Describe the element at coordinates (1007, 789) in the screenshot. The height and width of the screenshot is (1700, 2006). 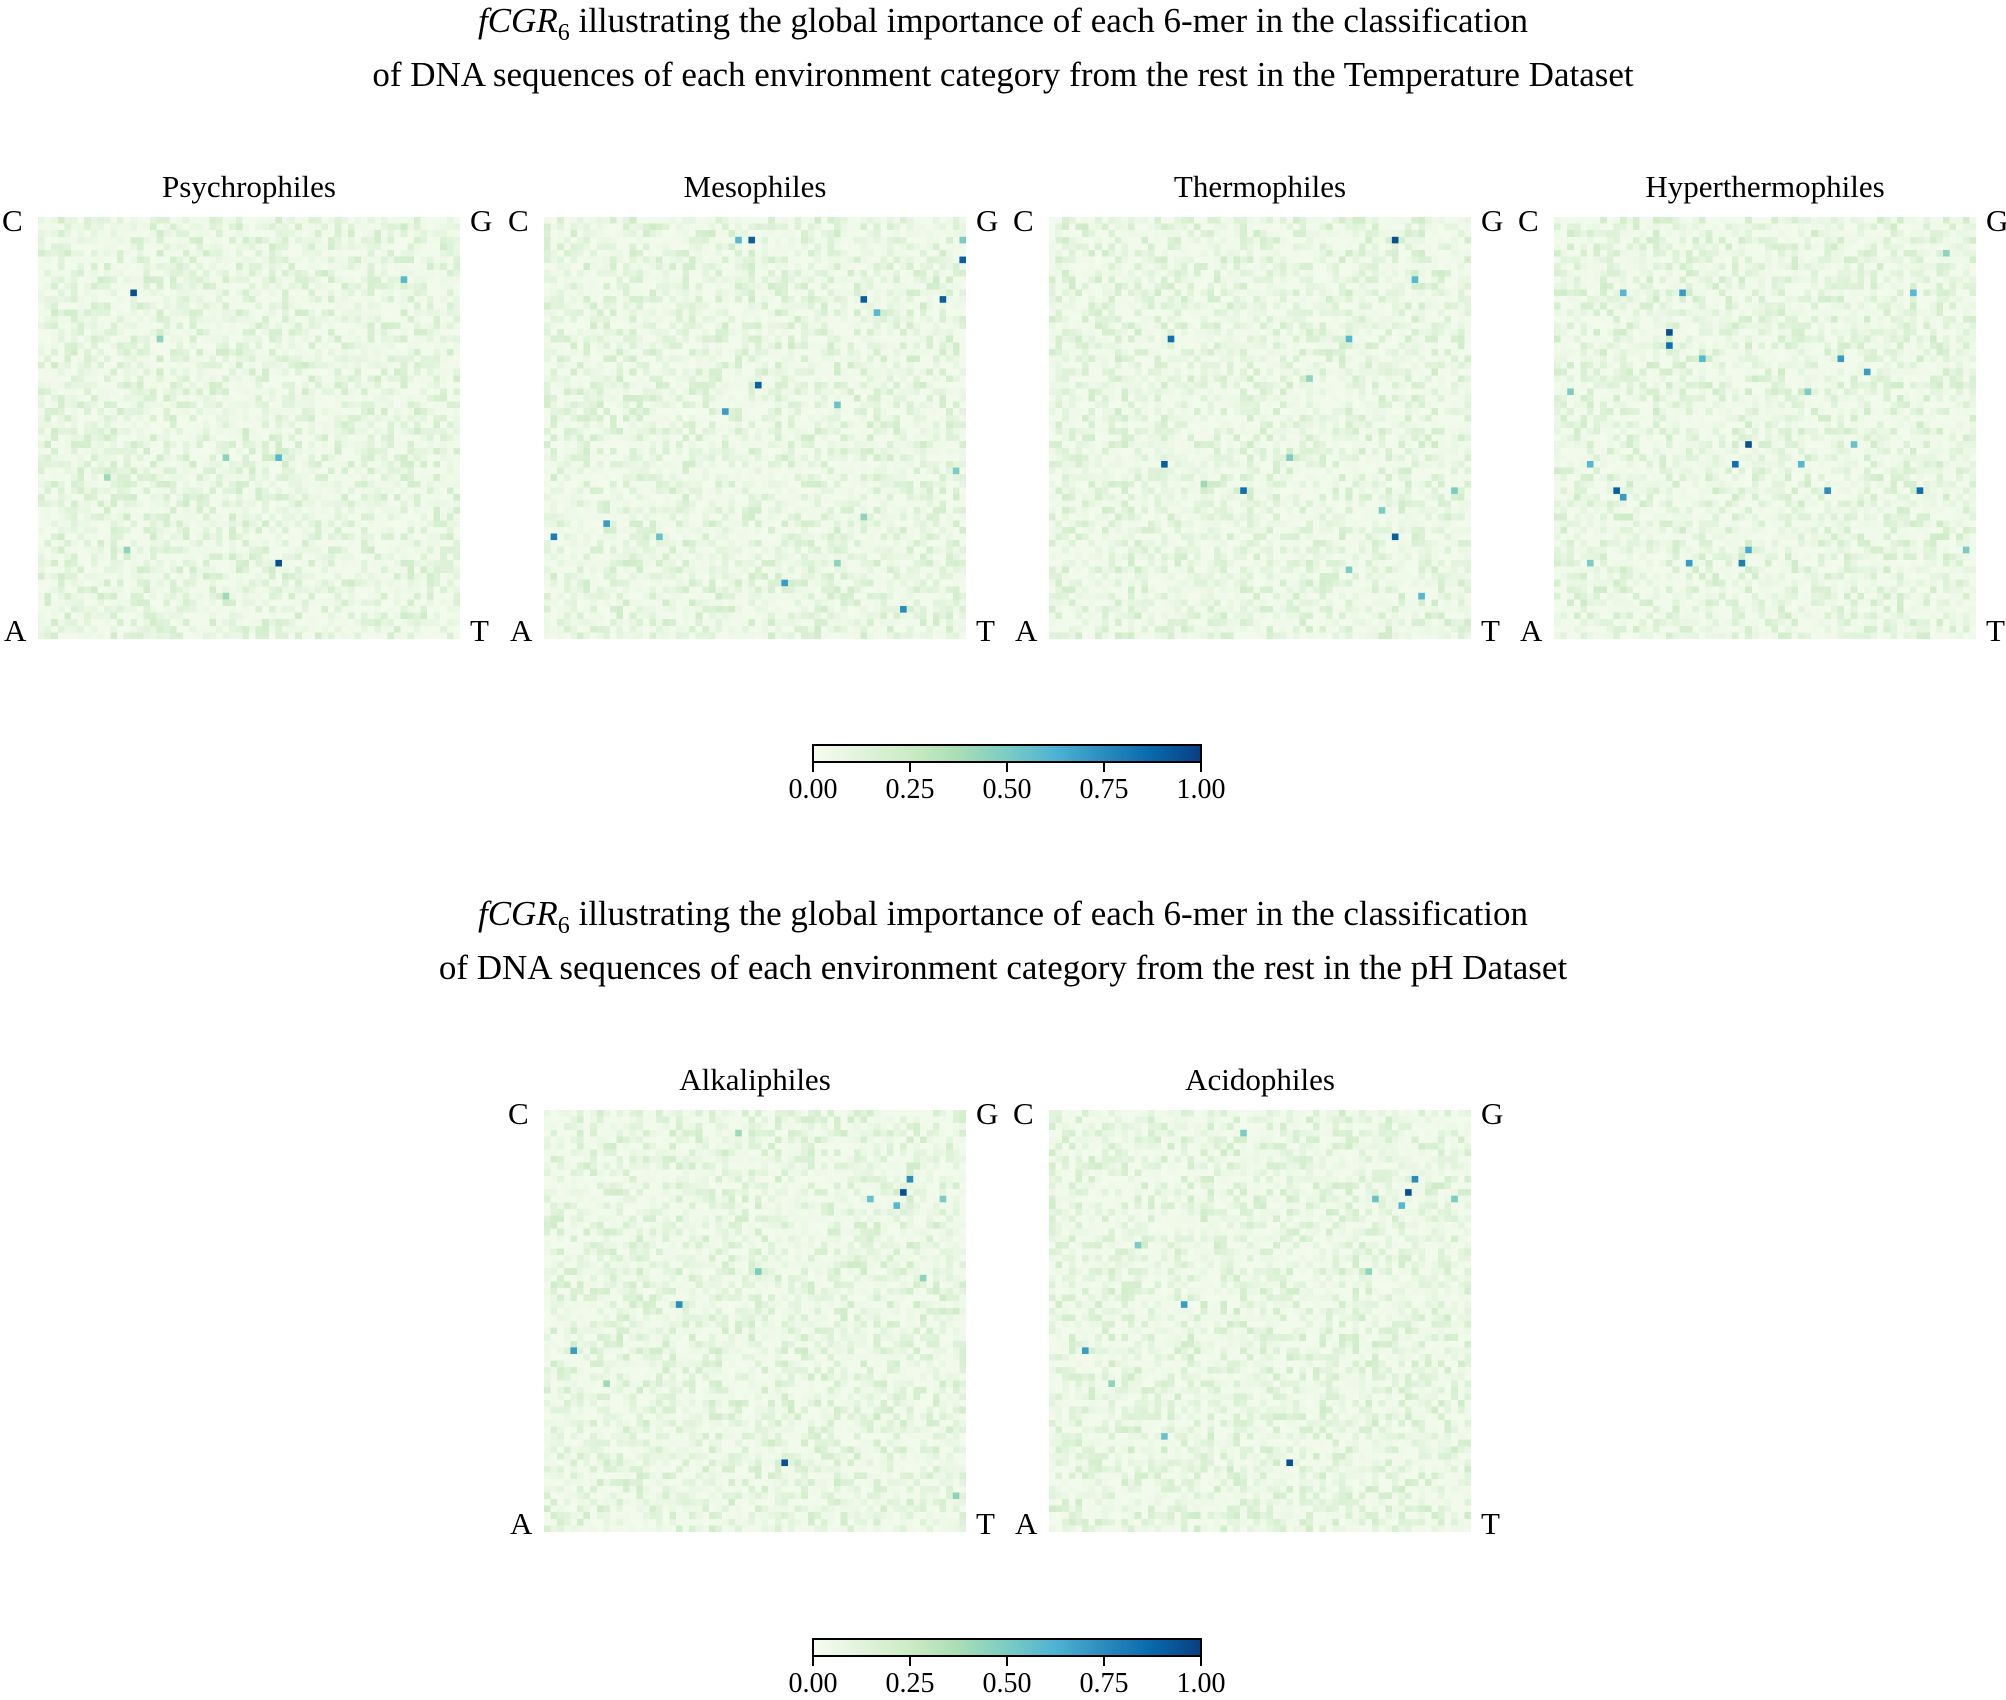
I see `colorbar-tick-label: 0.50` at that location.